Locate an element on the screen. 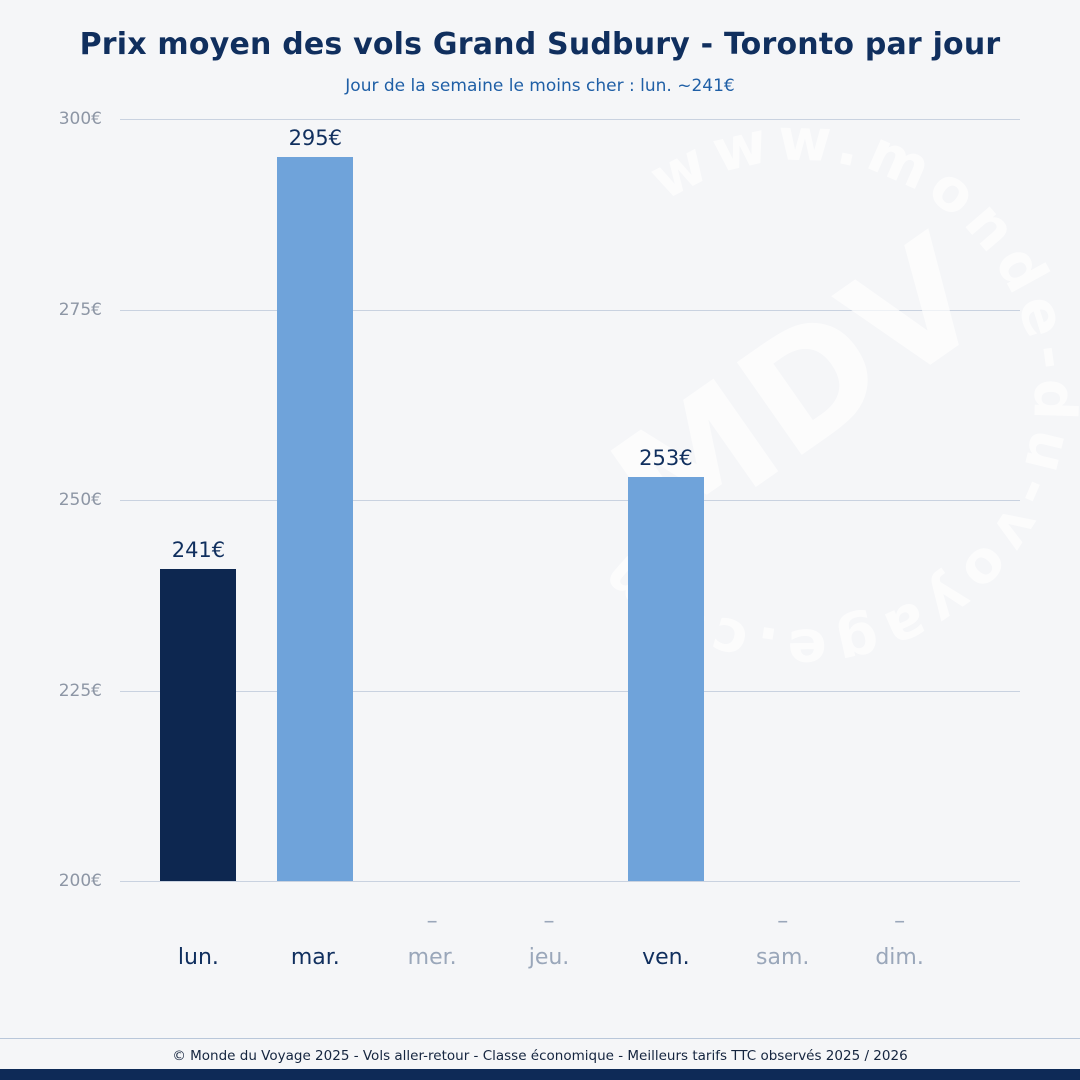 The width and height of the screenshot is (1080, 1080). no-data-row: – – – – is located at coordinates (549, 924).